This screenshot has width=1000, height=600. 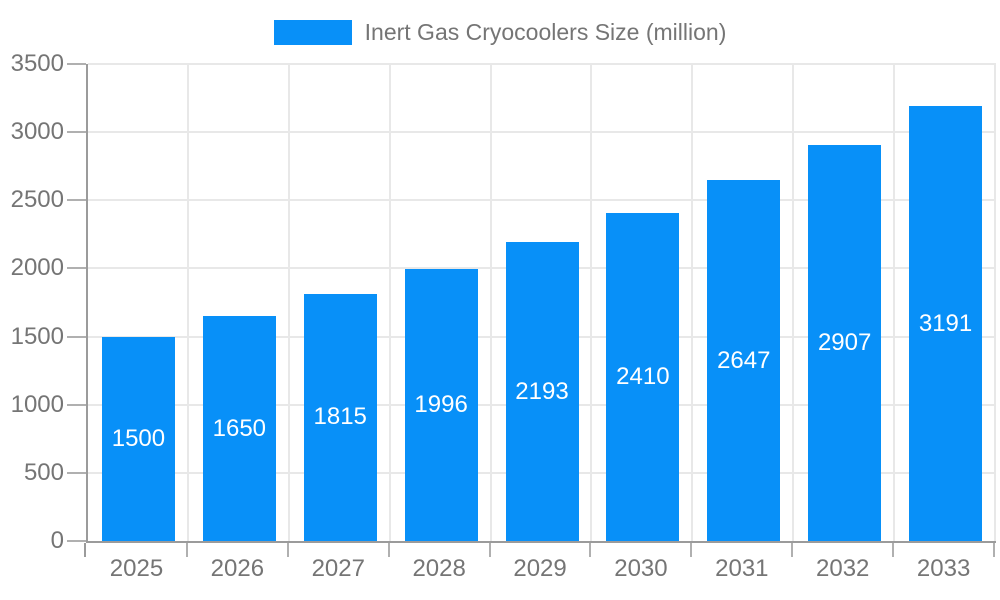 I want to click on bar: 2907, so click(x=845, y=342).